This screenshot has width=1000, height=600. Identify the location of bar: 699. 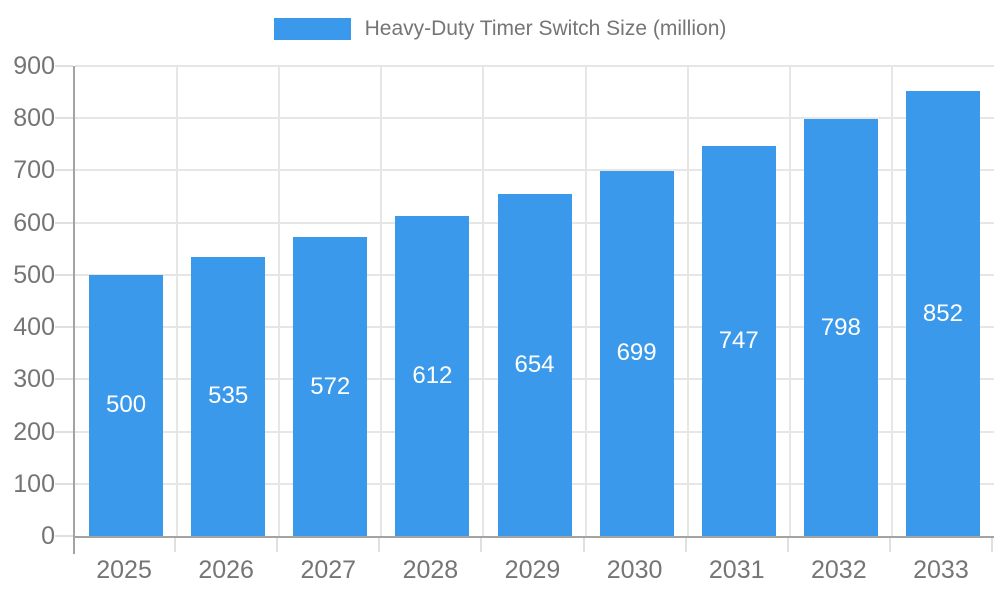
(636, 353).